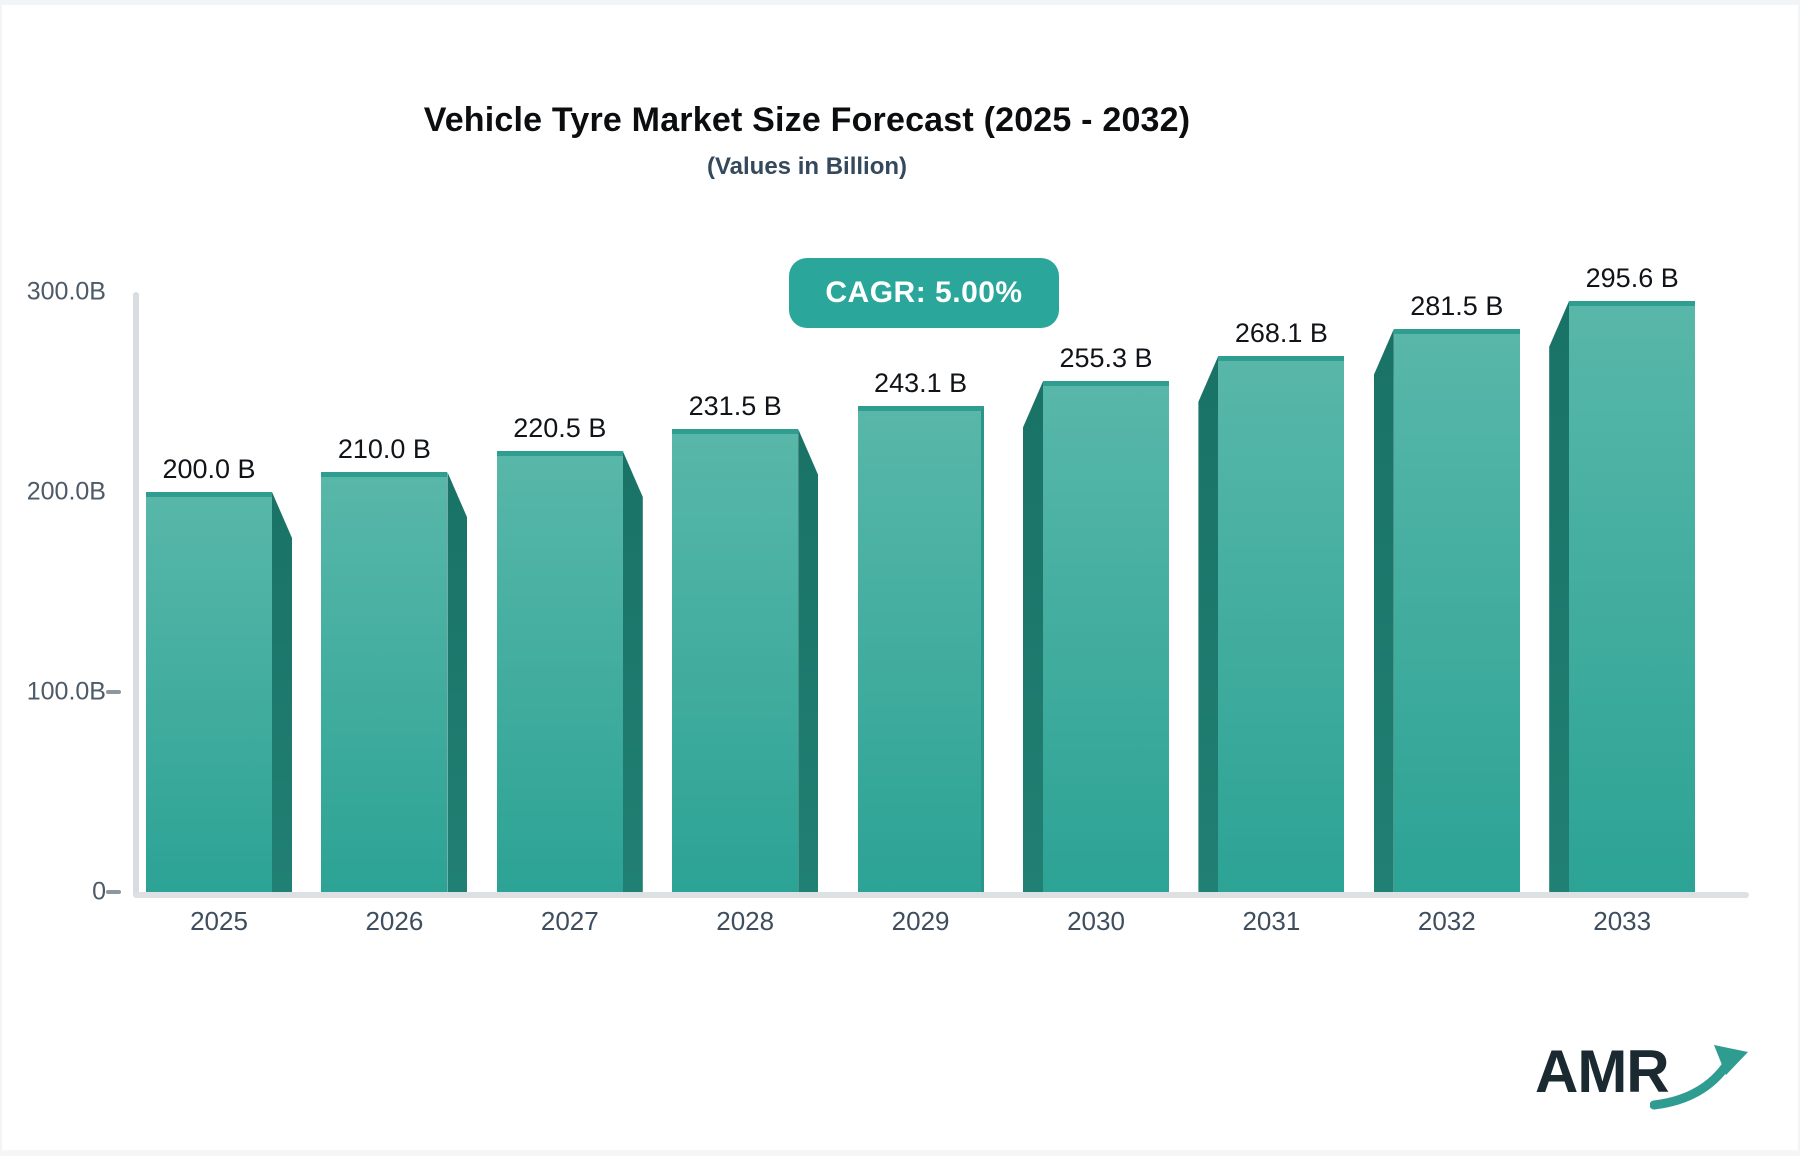 This screenshot has height=1156, width=1800. What do you see at coordinates (282, 692) in the screenshot?
I see `bar-side-2025` at bounding box center [282, 692].